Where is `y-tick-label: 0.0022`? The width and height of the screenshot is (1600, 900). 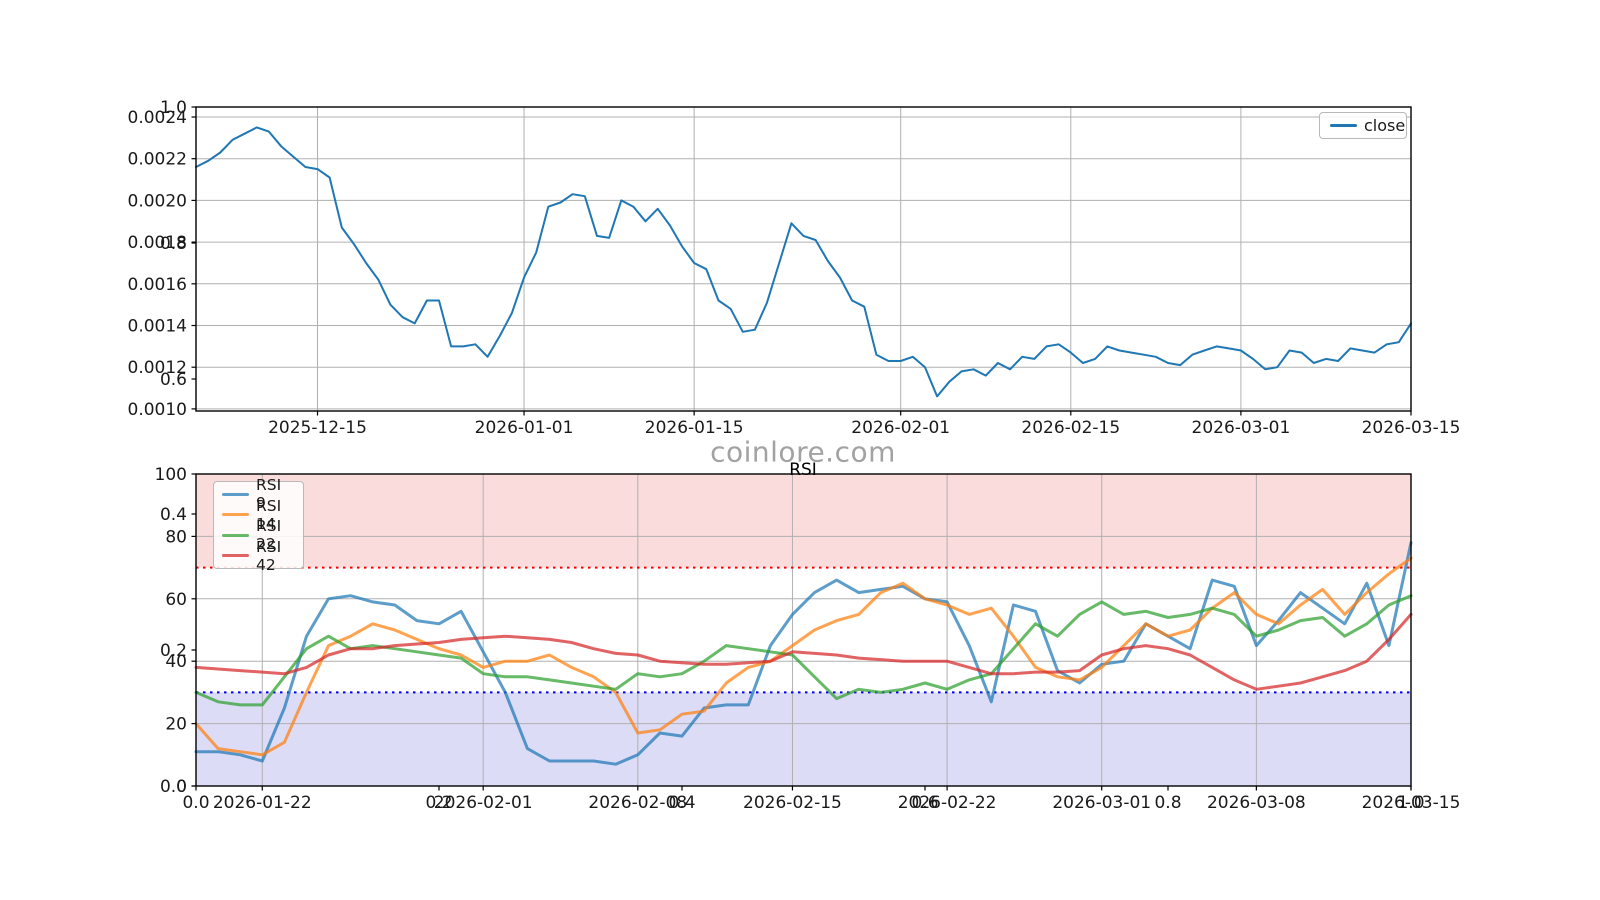 y-tick-label: 0.0022 is located at coordinates (157, 160).